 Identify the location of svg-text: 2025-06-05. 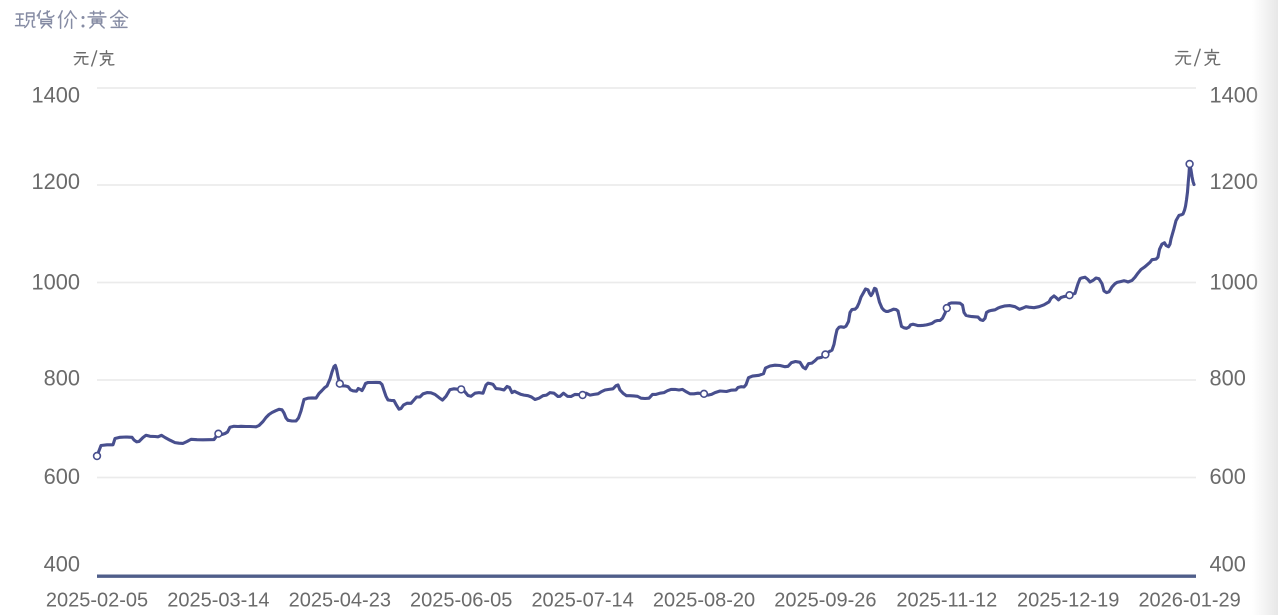
(461, 601).